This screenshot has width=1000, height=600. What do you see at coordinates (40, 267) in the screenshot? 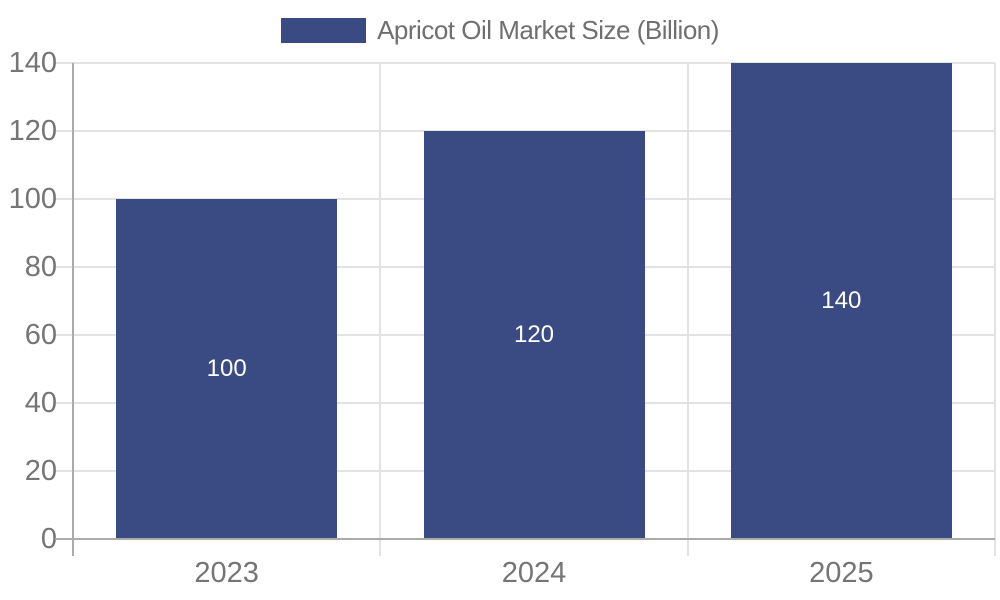
I see `y-tick-label: 80` at bounding box center [40, 267].